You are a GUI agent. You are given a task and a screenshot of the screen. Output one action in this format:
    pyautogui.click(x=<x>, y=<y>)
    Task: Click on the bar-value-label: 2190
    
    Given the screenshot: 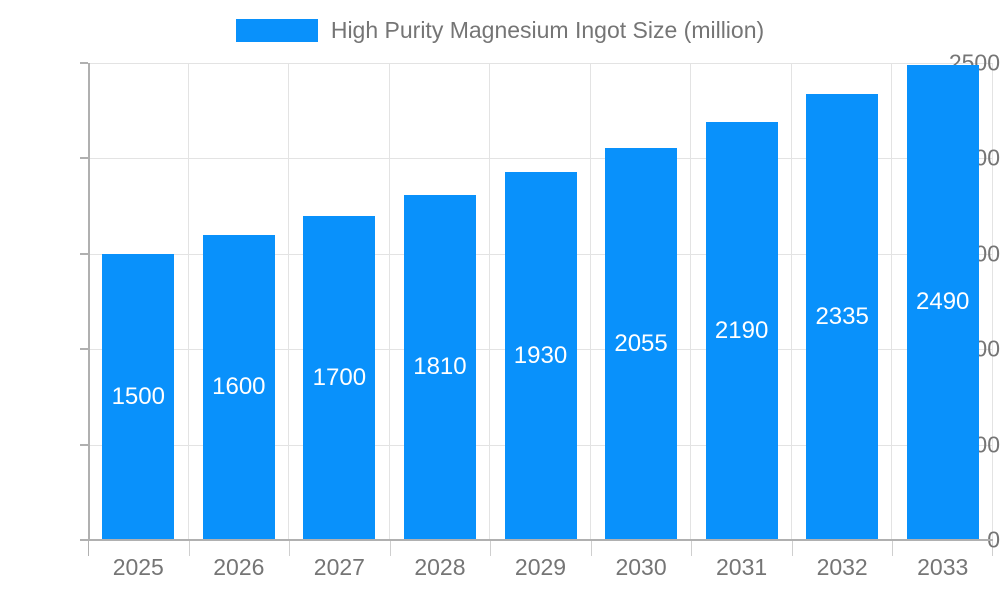 What is the action you would take?
    pyautogui.click(x=741, y=331)
    